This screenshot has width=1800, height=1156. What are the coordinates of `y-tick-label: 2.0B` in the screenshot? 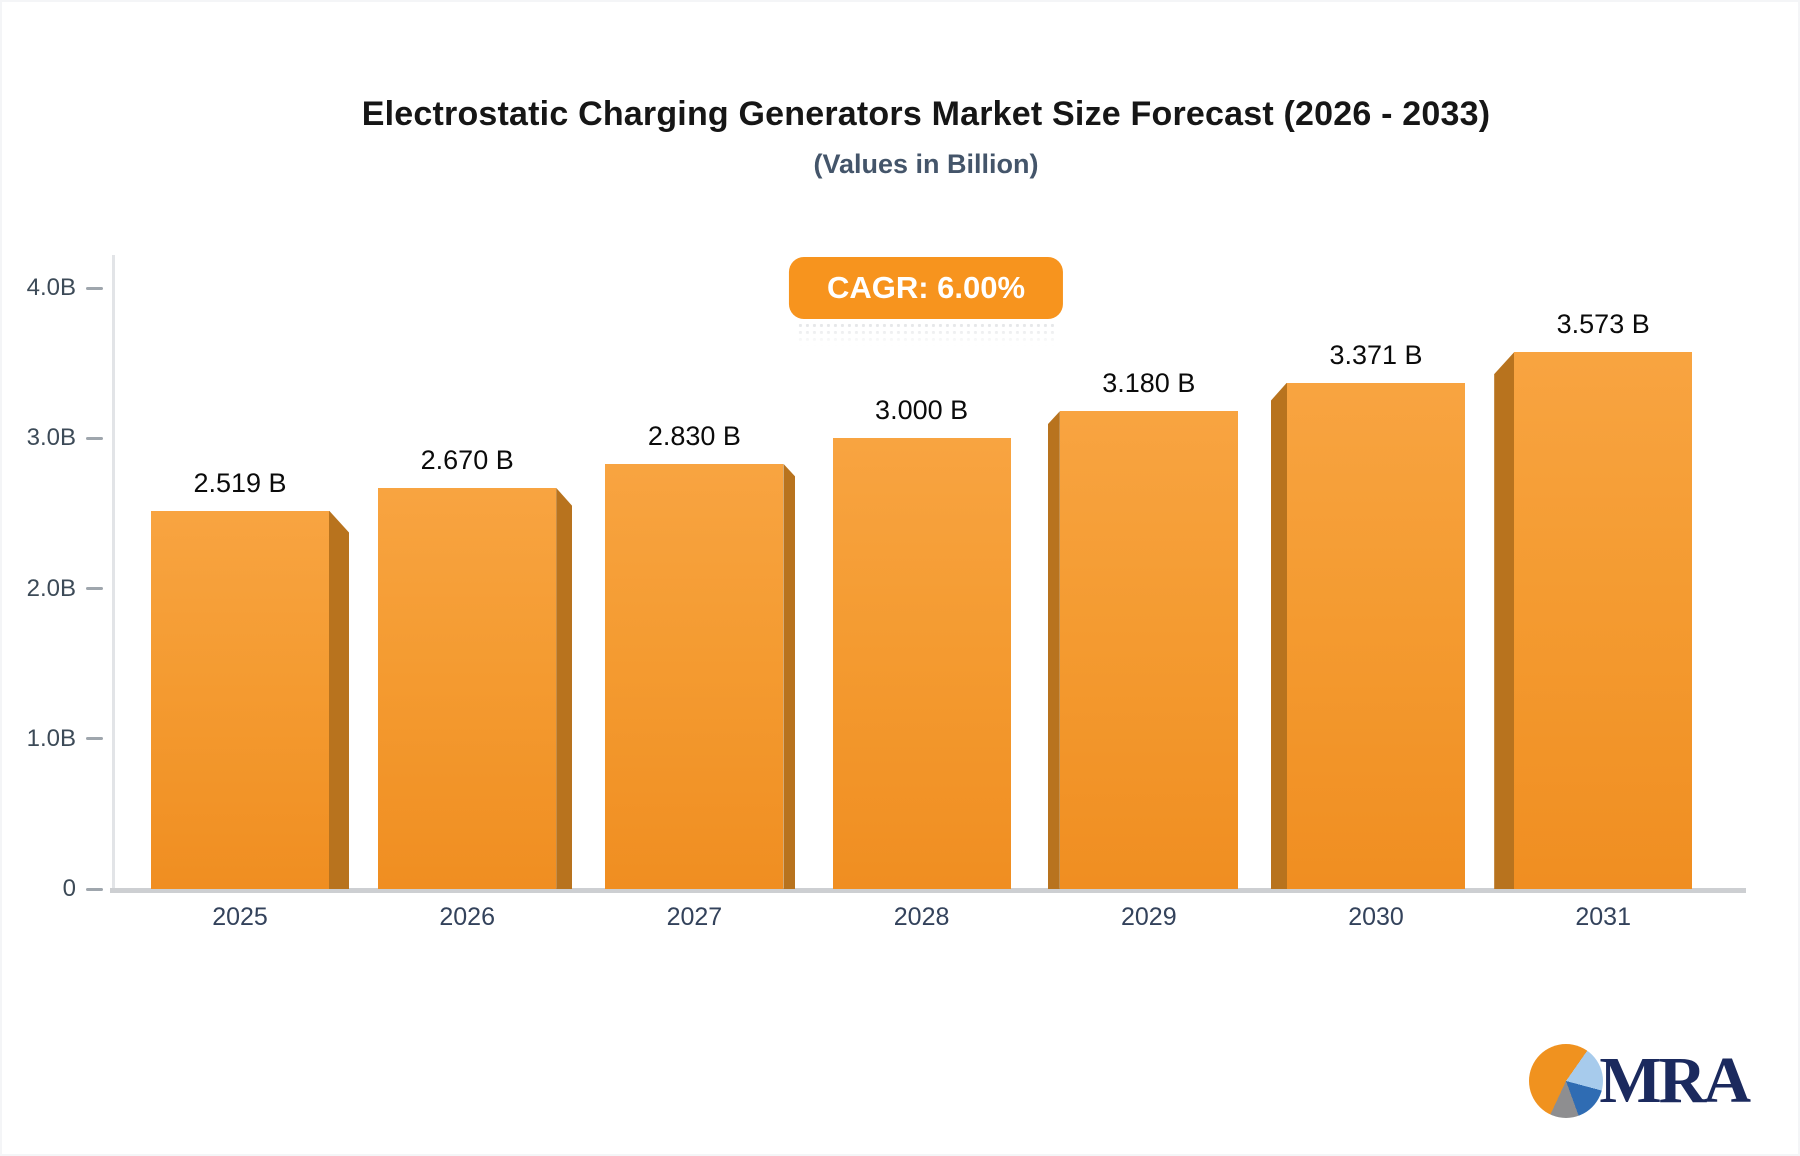 It's located at (51, 588).